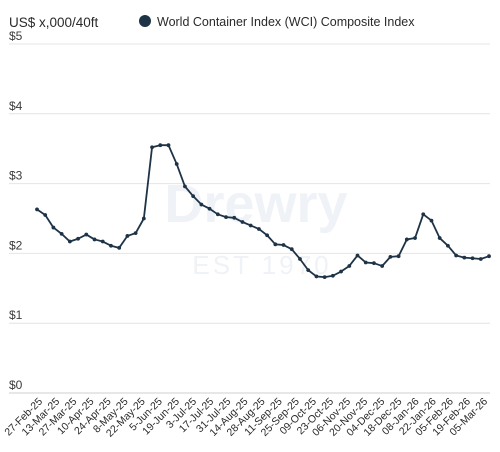 The width and height of the screenshot is (500, 452). I want to click on y-tick-label: $0, so click(16, 385).